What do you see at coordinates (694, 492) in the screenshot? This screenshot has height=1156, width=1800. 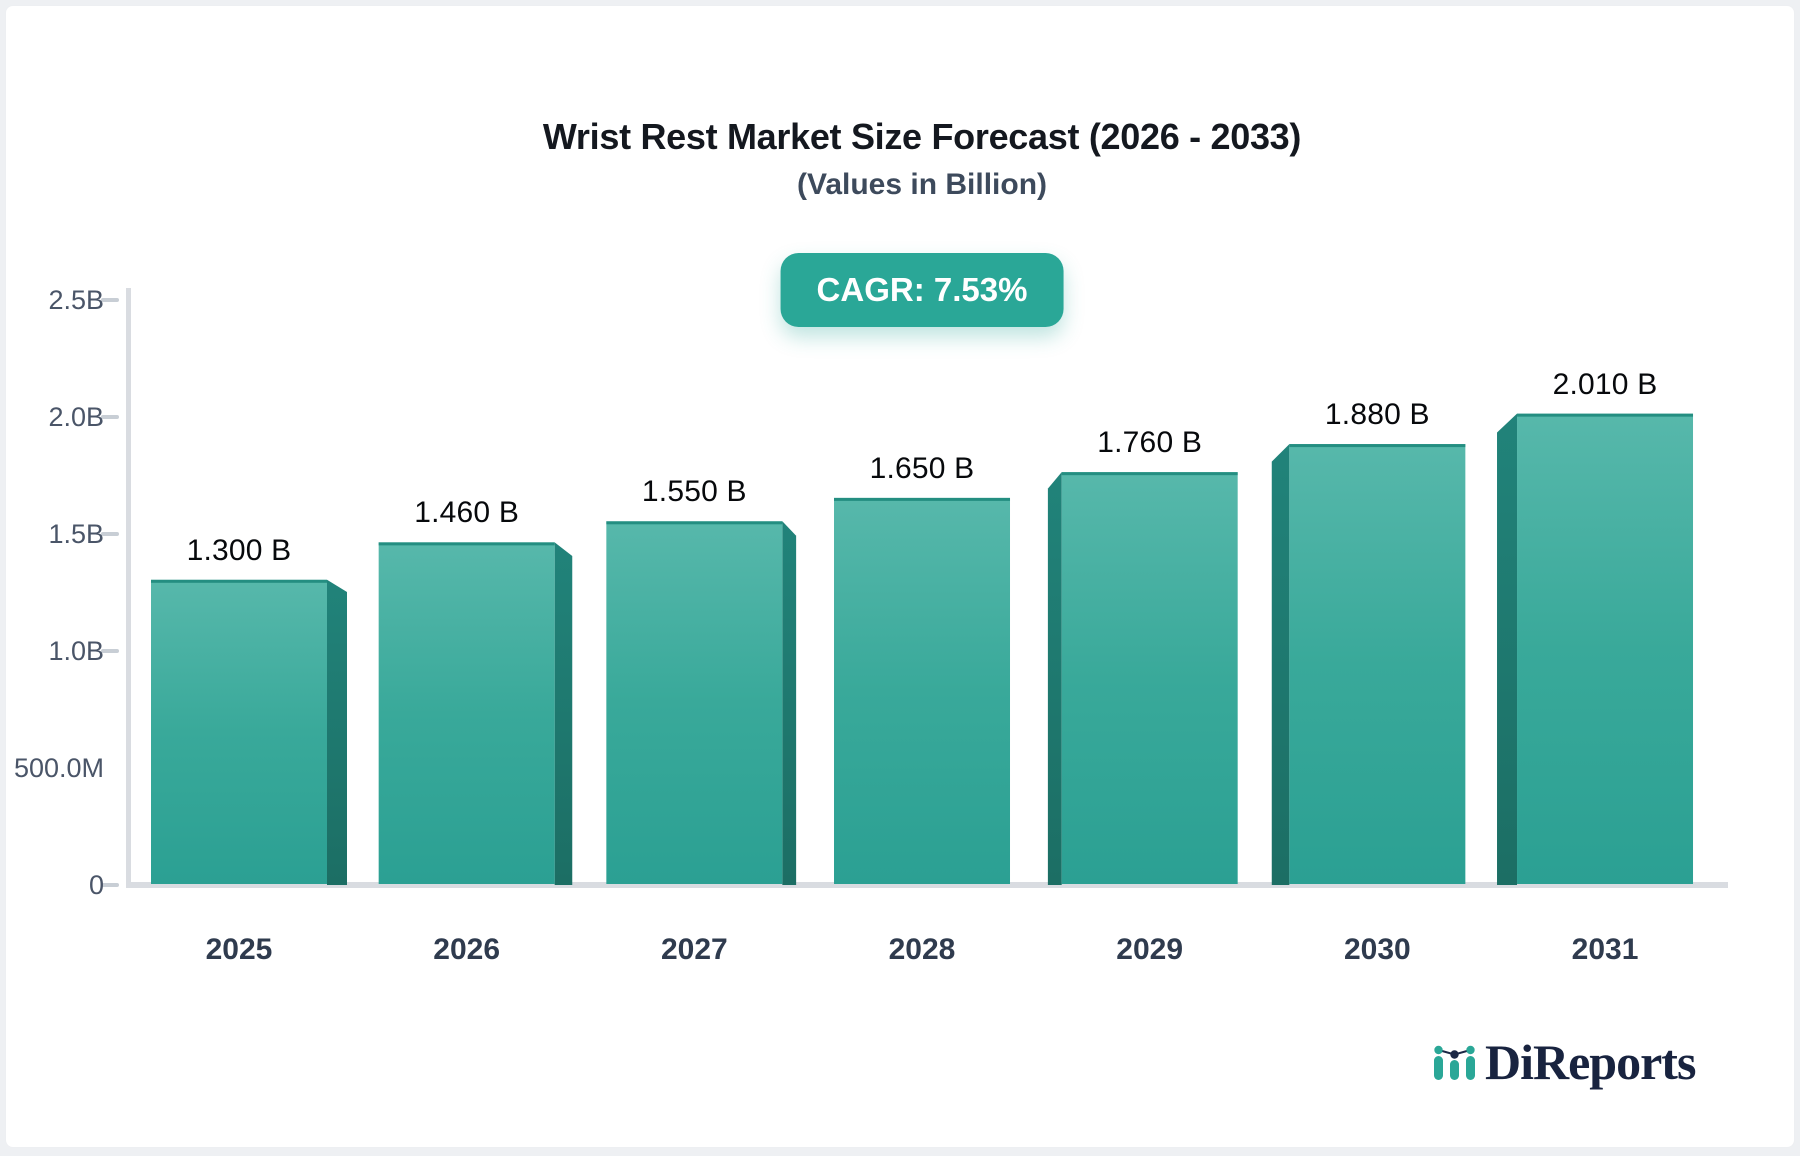 I see `bar-value-label: 1.550 B` at bounding box center [694, 492].